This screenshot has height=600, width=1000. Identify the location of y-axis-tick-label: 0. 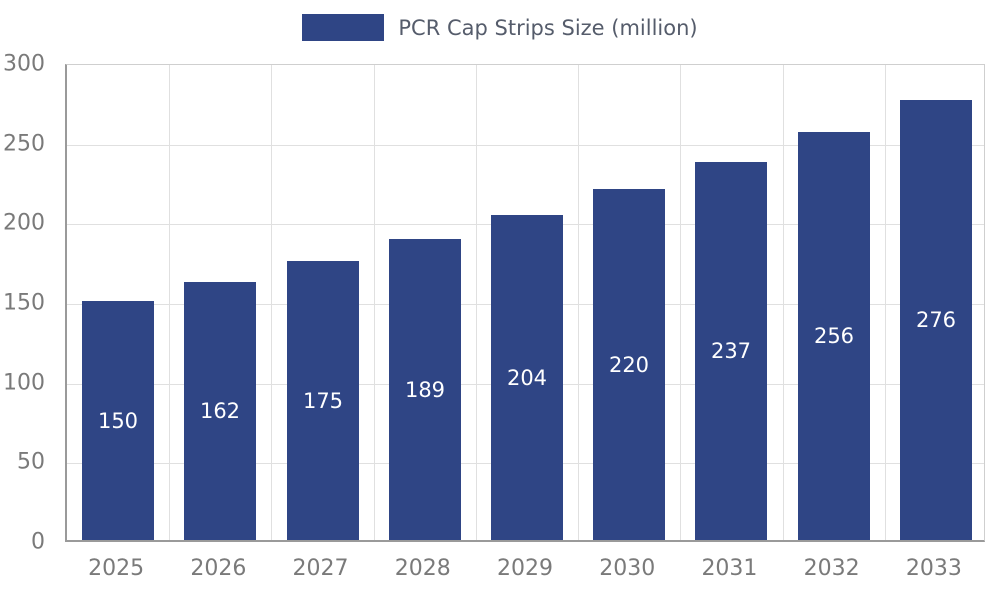
(38, 542).